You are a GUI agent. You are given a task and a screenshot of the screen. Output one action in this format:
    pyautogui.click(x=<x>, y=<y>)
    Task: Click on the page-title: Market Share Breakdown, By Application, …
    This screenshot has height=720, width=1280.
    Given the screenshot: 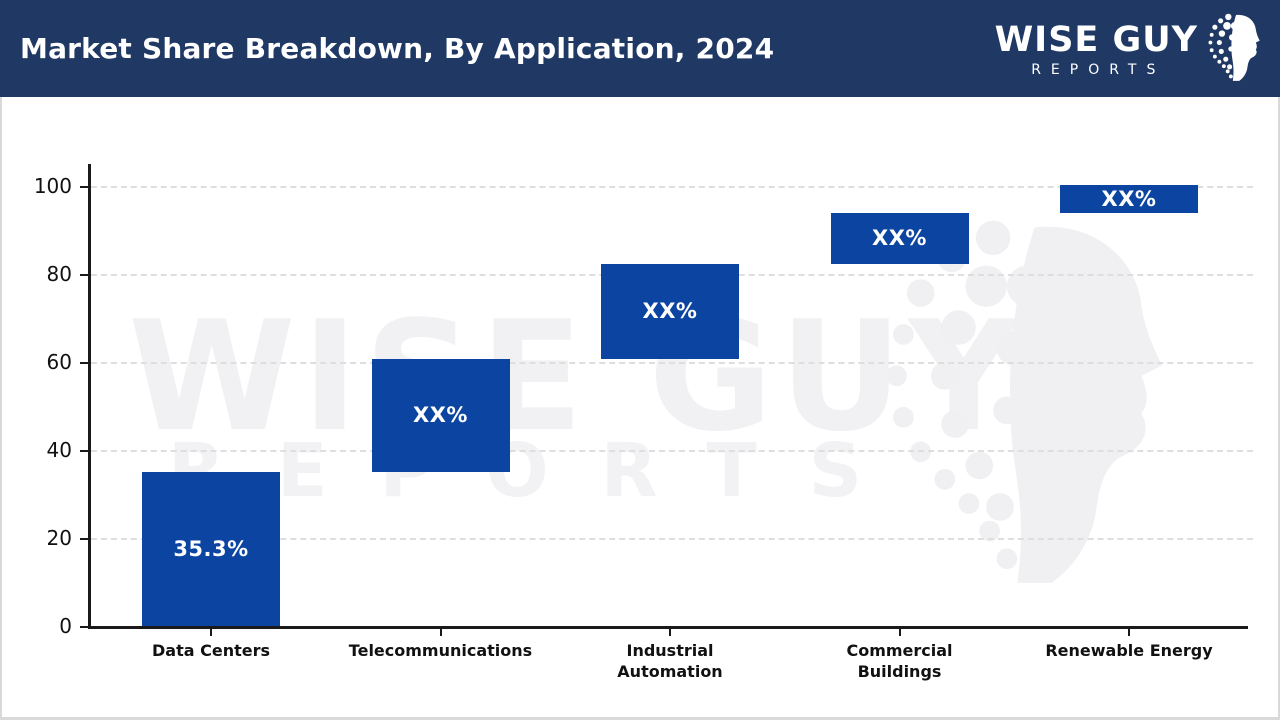 What is the action you would take?
    pyautogui.click(x=397, y=48)
    